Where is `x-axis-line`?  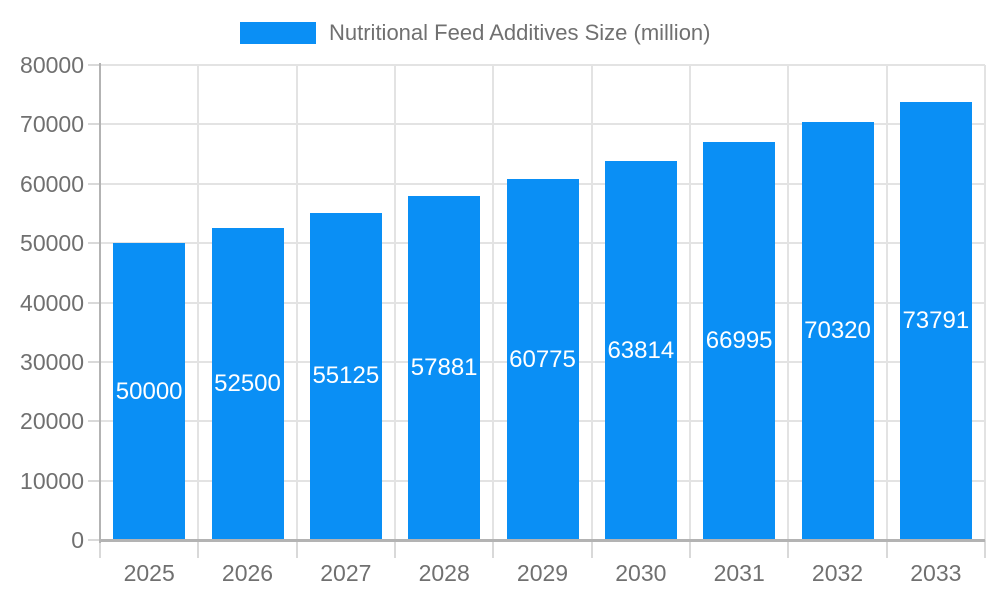 x-axis-line is located at coordinates (542, 540).